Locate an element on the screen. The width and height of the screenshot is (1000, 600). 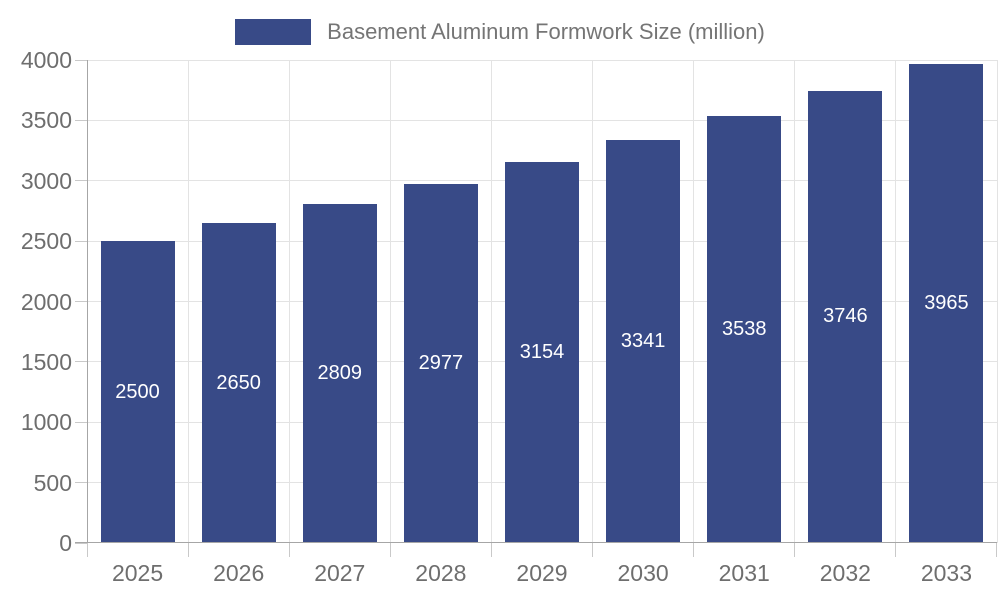
bar-2029: 3154 is located at coordinates (542, 352).